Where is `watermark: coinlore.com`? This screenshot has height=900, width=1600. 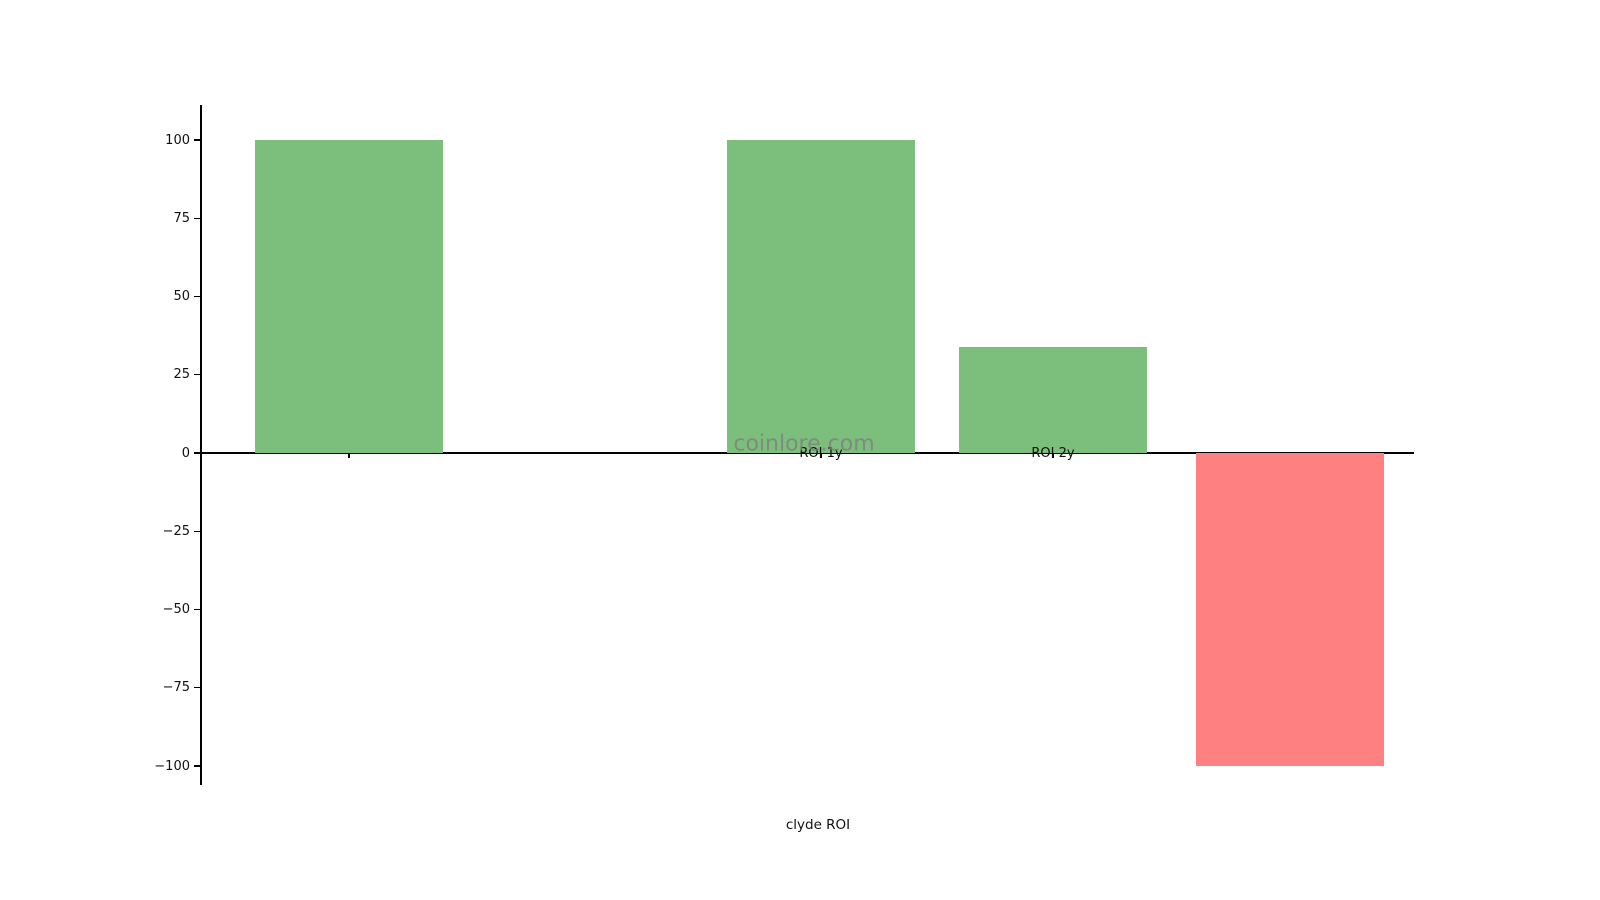
watermark: coinlore.com is located at coordinates (804, 444).